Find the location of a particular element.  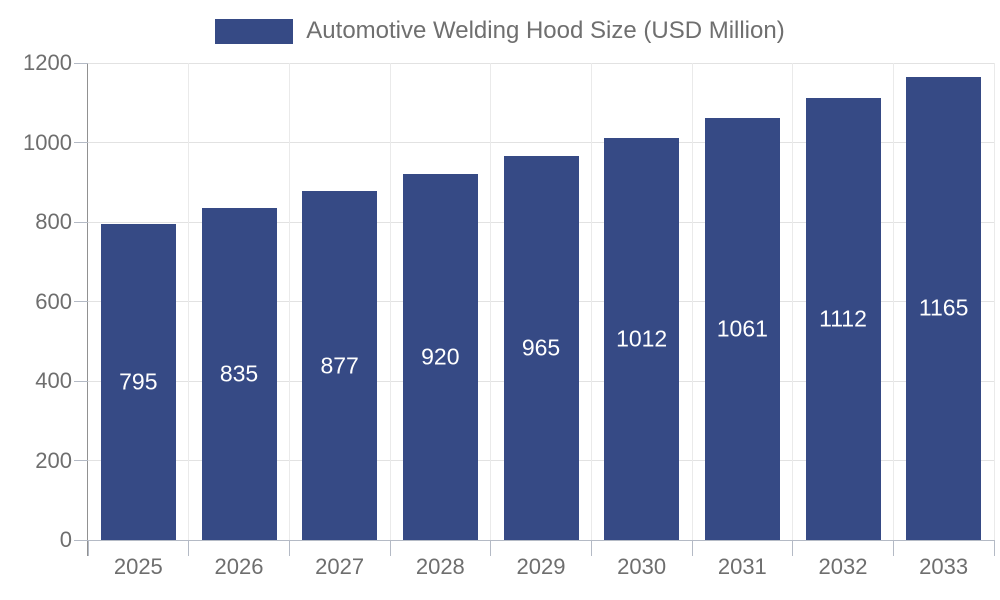

y-tick-label: 600 is located at coordinates (53, 301).